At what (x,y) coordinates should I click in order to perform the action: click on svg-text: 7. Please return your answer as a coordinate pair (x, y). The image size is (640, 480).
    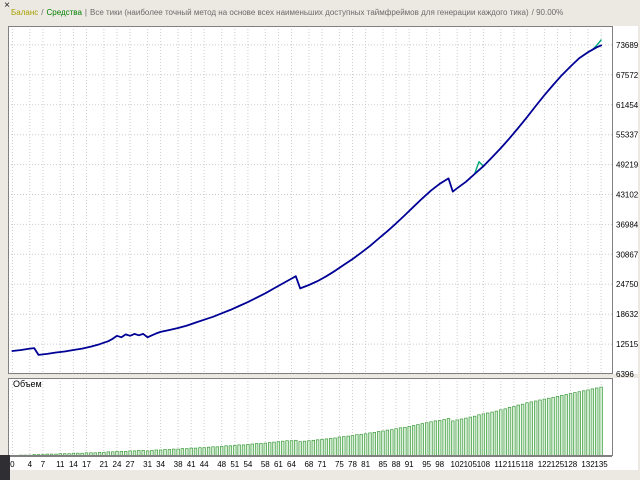
    Looking at the image, I should click on (43, 464).